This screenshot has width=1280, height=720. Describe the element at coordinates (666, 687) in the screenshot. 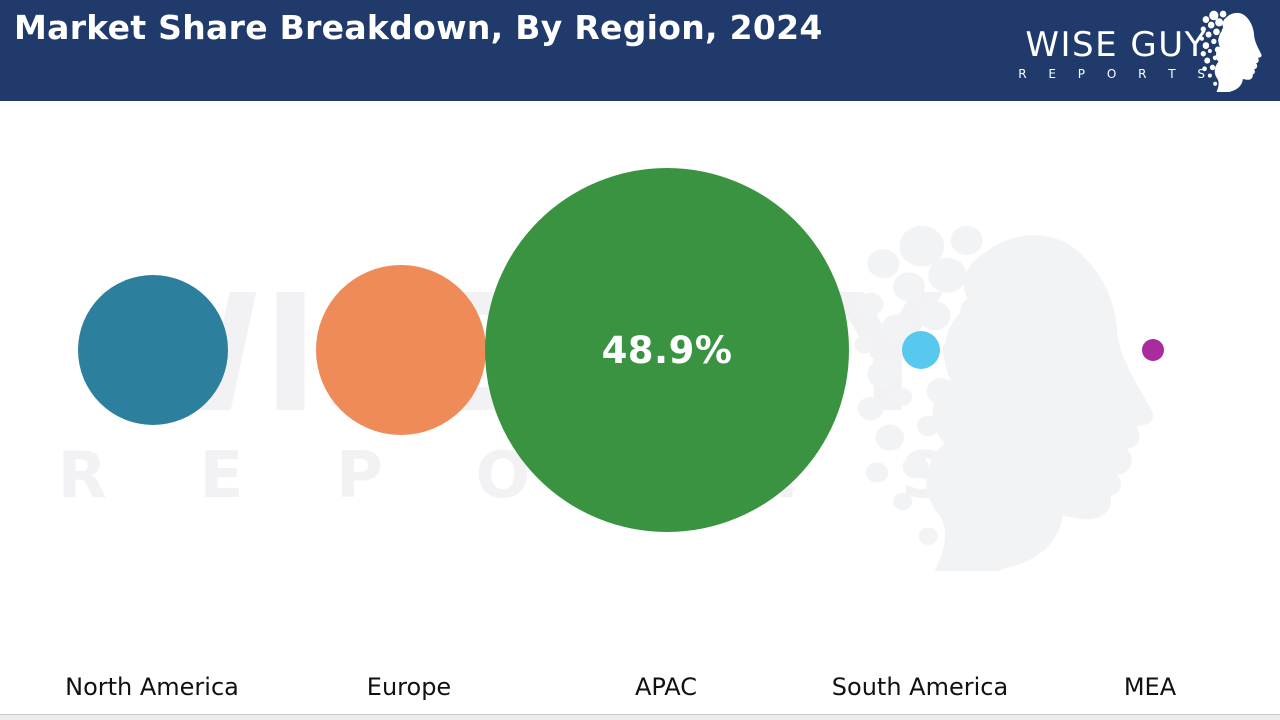

I see `category-label-apac: APAC` at that location.